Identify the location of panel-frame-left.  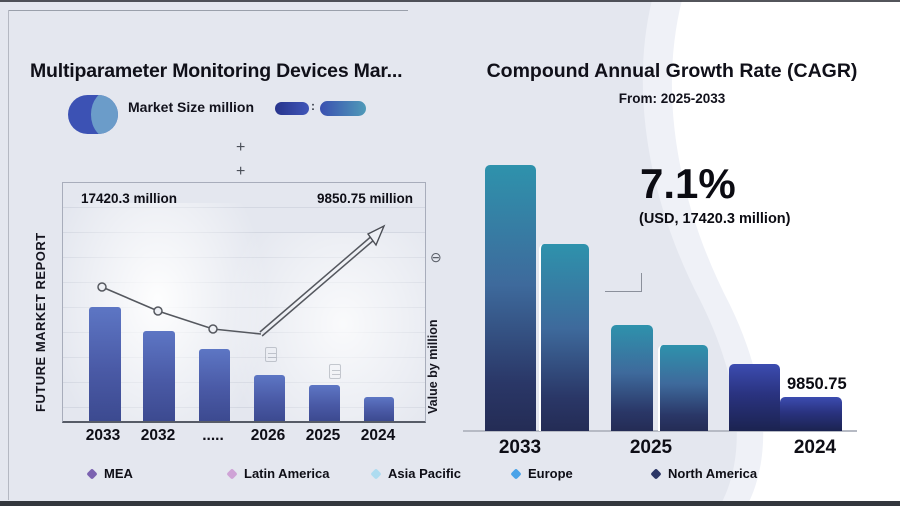
(8, 255).